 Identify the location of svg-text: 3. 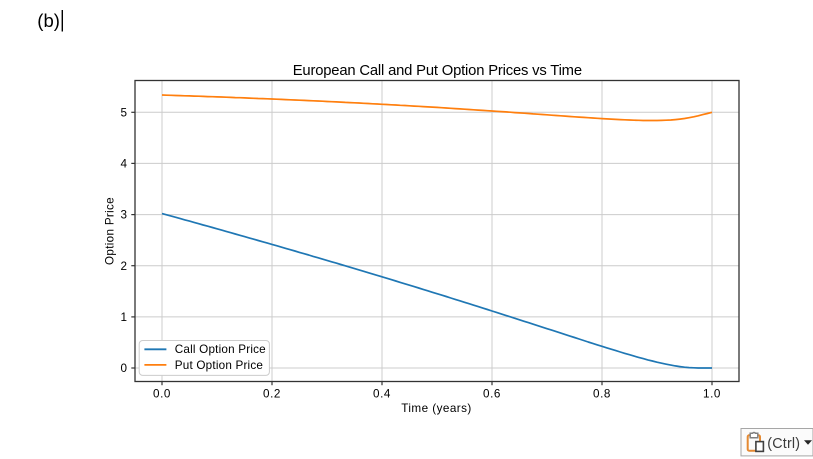
(123, 215).